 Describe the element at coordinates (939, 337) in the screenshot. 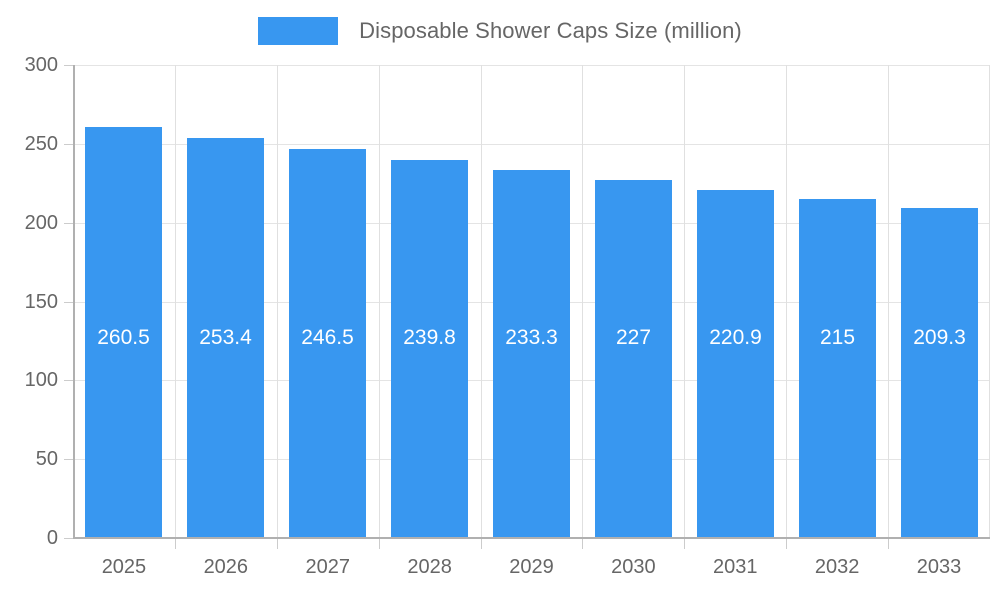

I see `bar-value-label: 209.3` at that location.